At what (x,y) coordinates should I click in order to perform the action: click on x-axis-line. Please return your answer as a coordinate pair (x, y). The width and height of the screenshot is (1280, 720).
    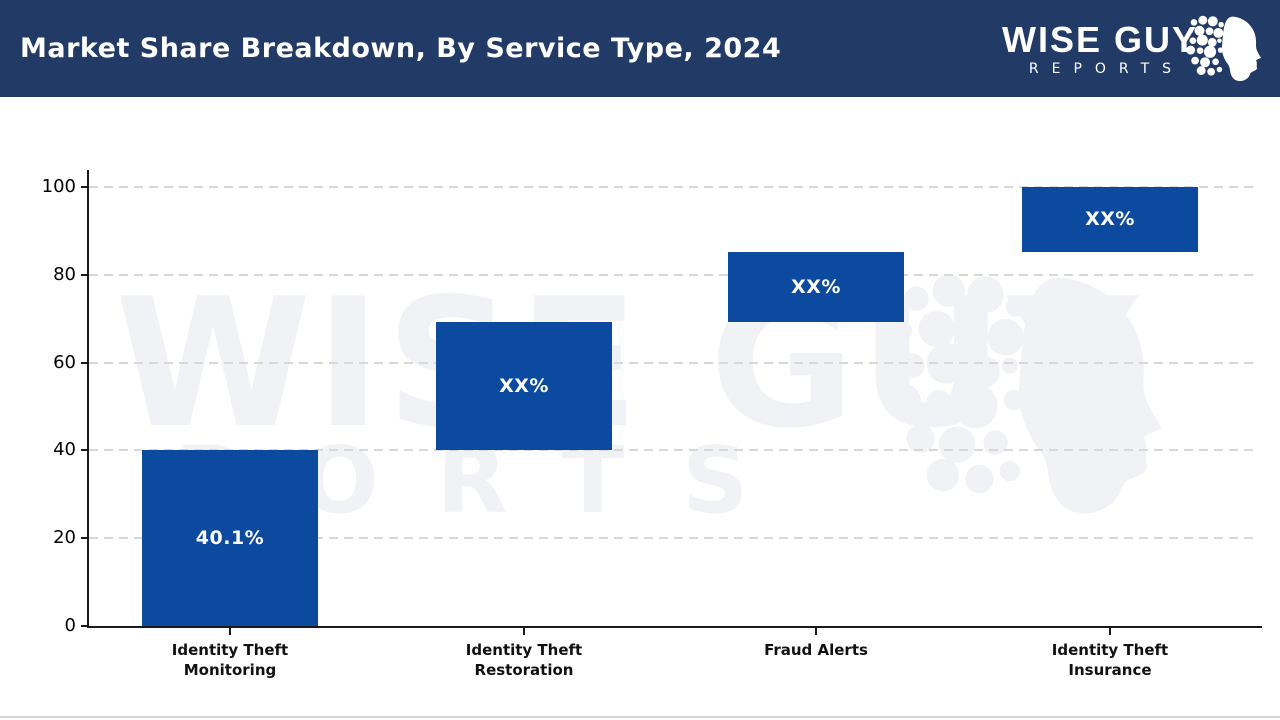
    Looking at the image, I should click on (674, 627).